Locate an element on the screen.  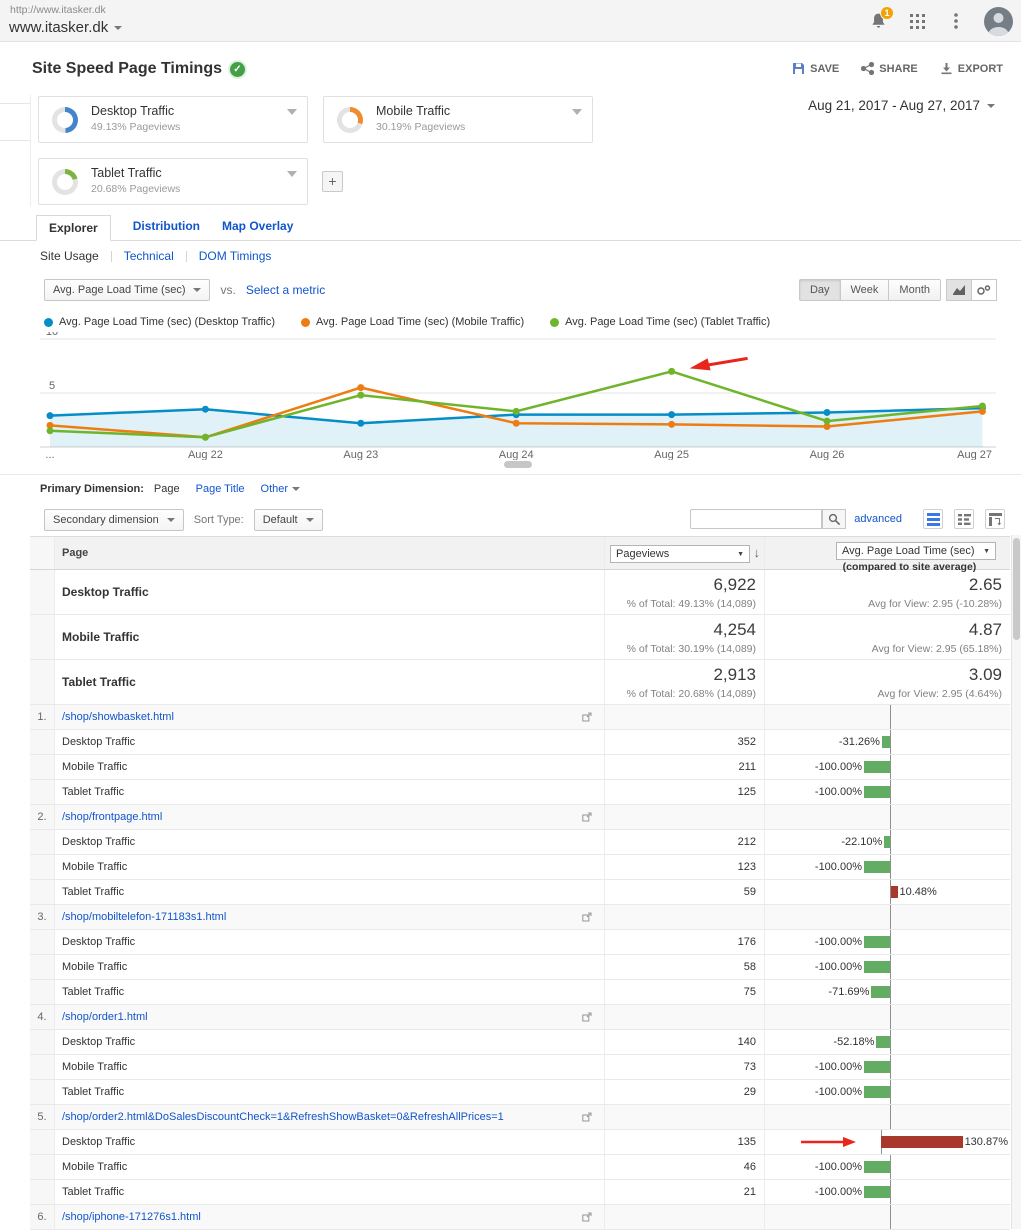
page-link: /shop/iphone-171276s1.html is located at coordinates (131, 1217).